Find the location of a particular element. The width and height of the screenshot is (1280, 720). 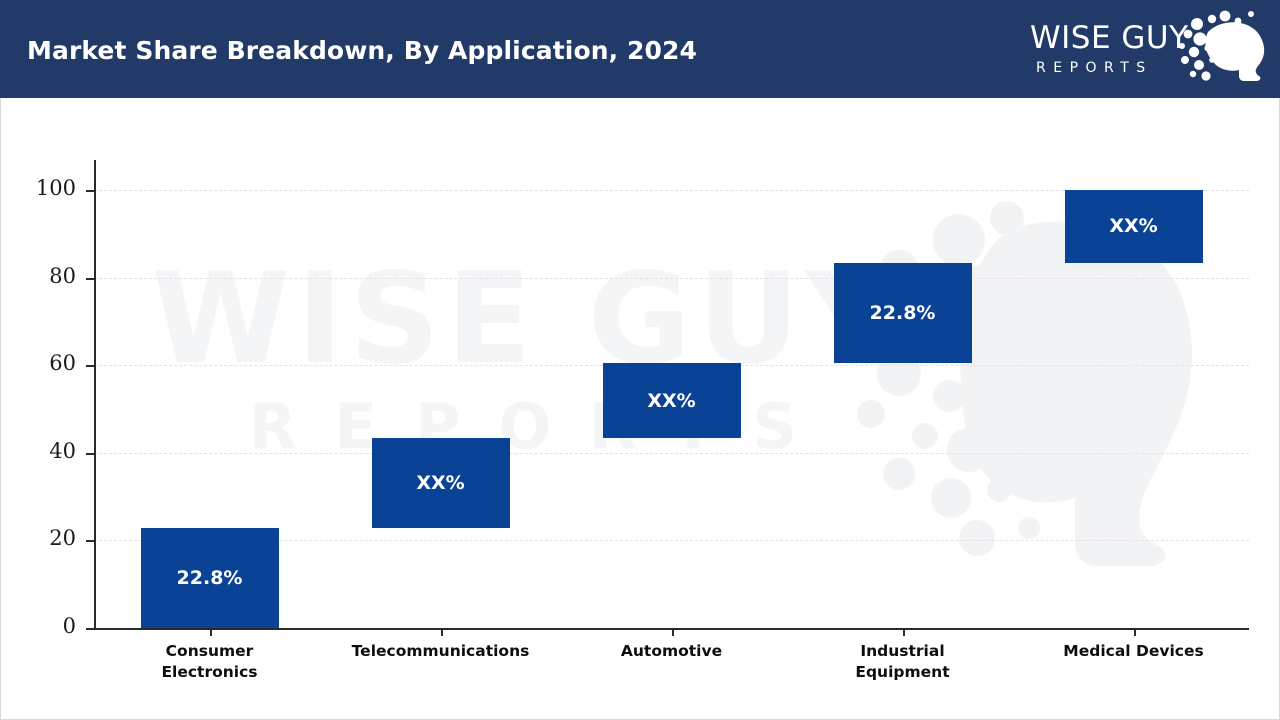

x-tick-label: Medical Devices is located at coordinates (1133, 651).